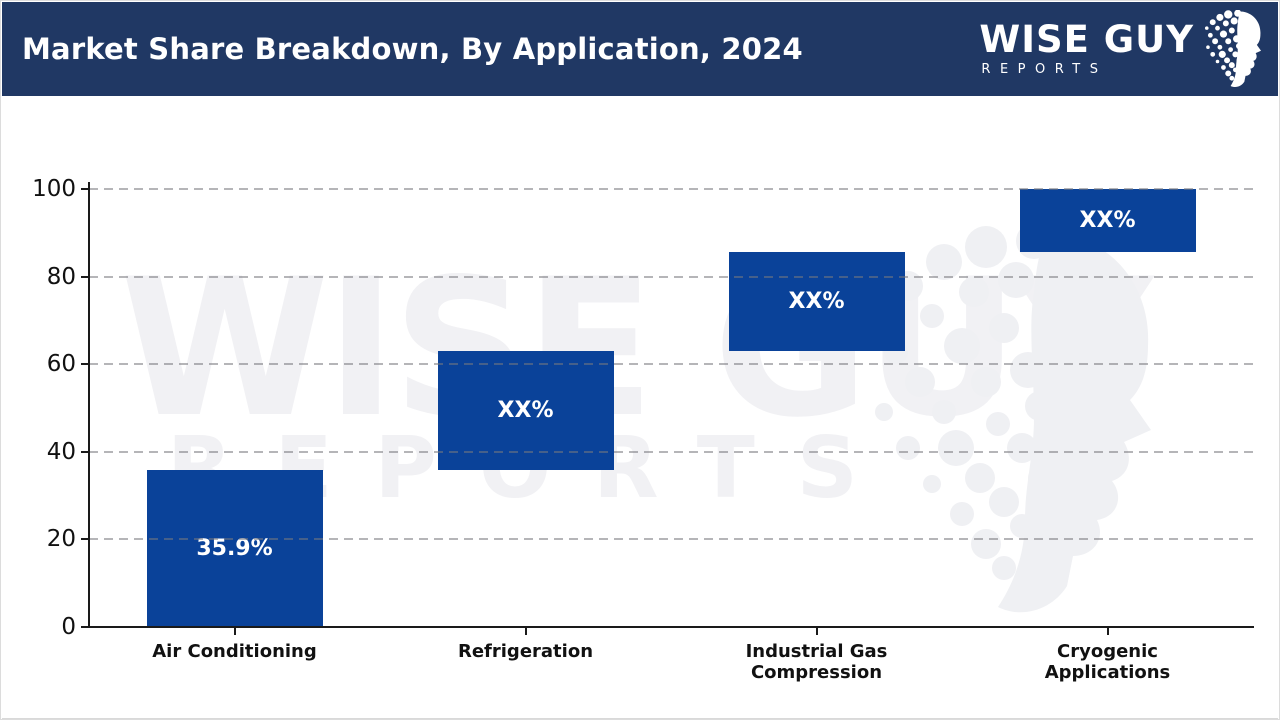 The image size is (1280, 720). Describe the element at coordinates (234, 548) in the screenshot. I see `bar-segment: 35.9%` at that location.